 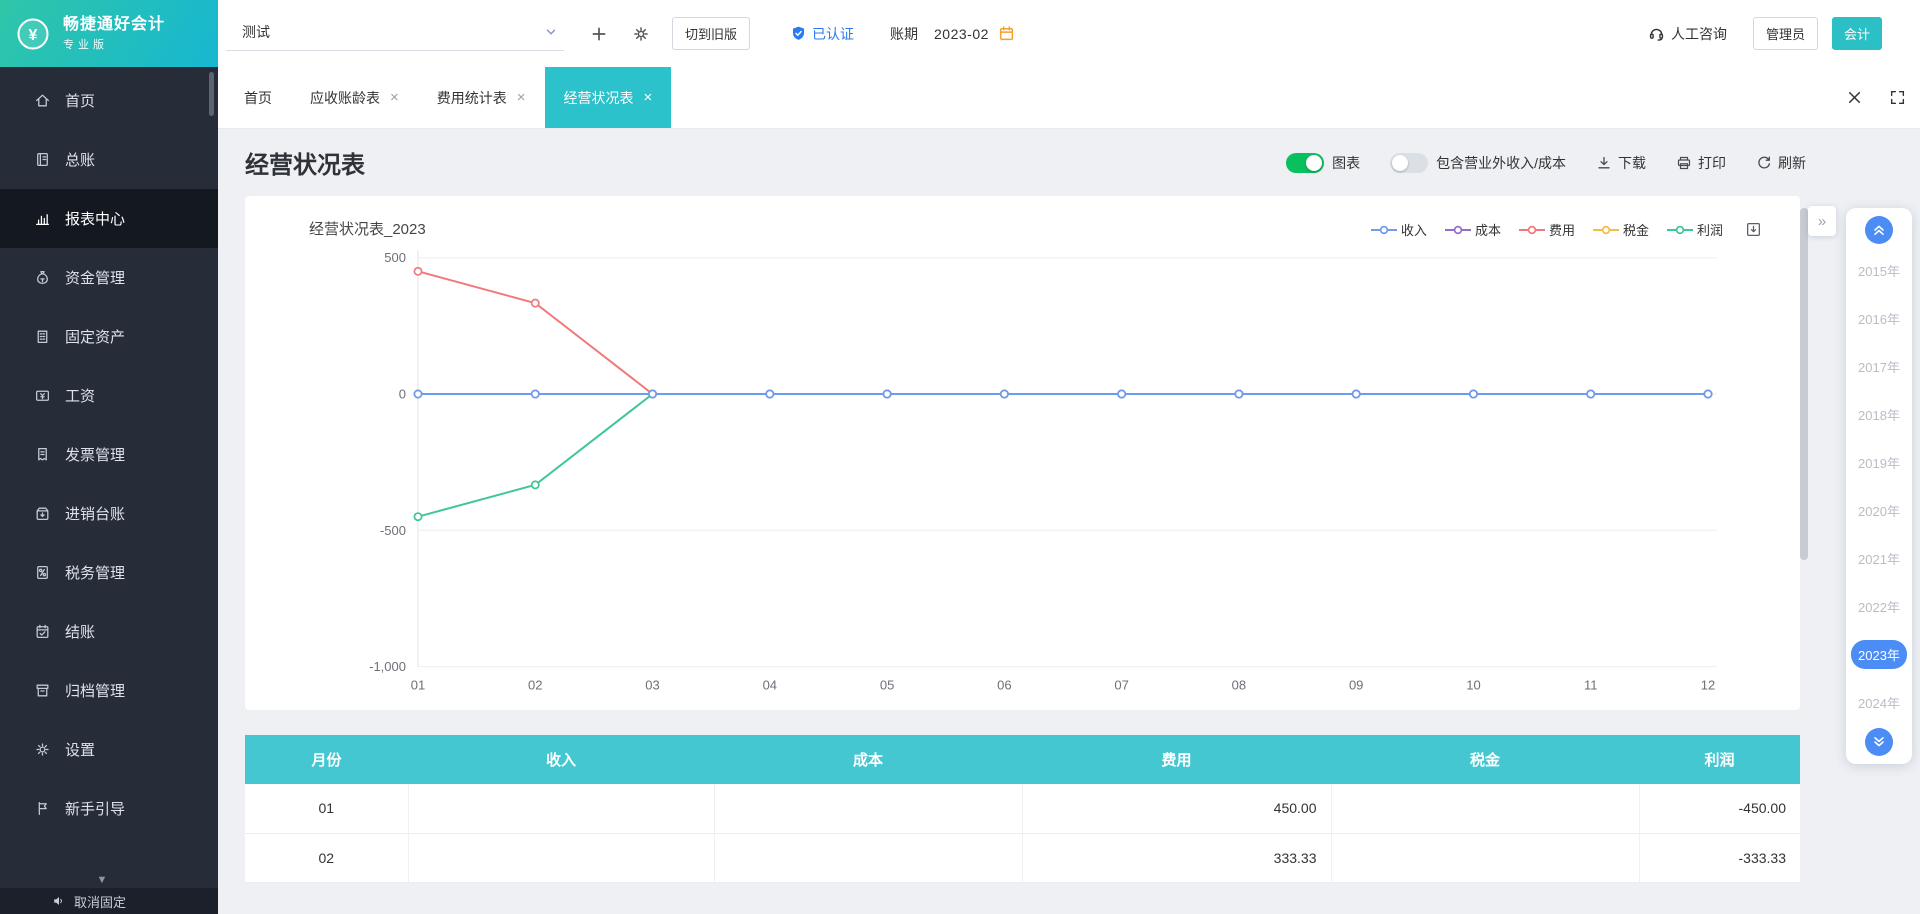 What do you see at coordinates (395, 33) in the screenshot?
I see `company-select: 测试` at bounding box center [395, 33].